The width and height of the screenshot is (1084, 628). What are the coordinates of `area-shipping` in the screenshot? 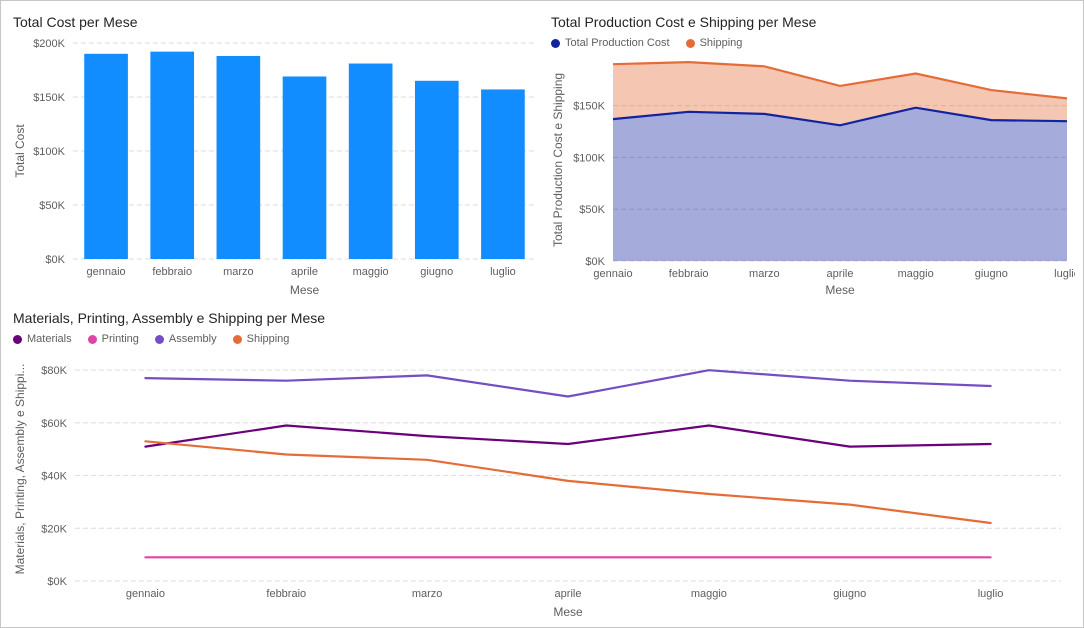 It's located at (840, 94).